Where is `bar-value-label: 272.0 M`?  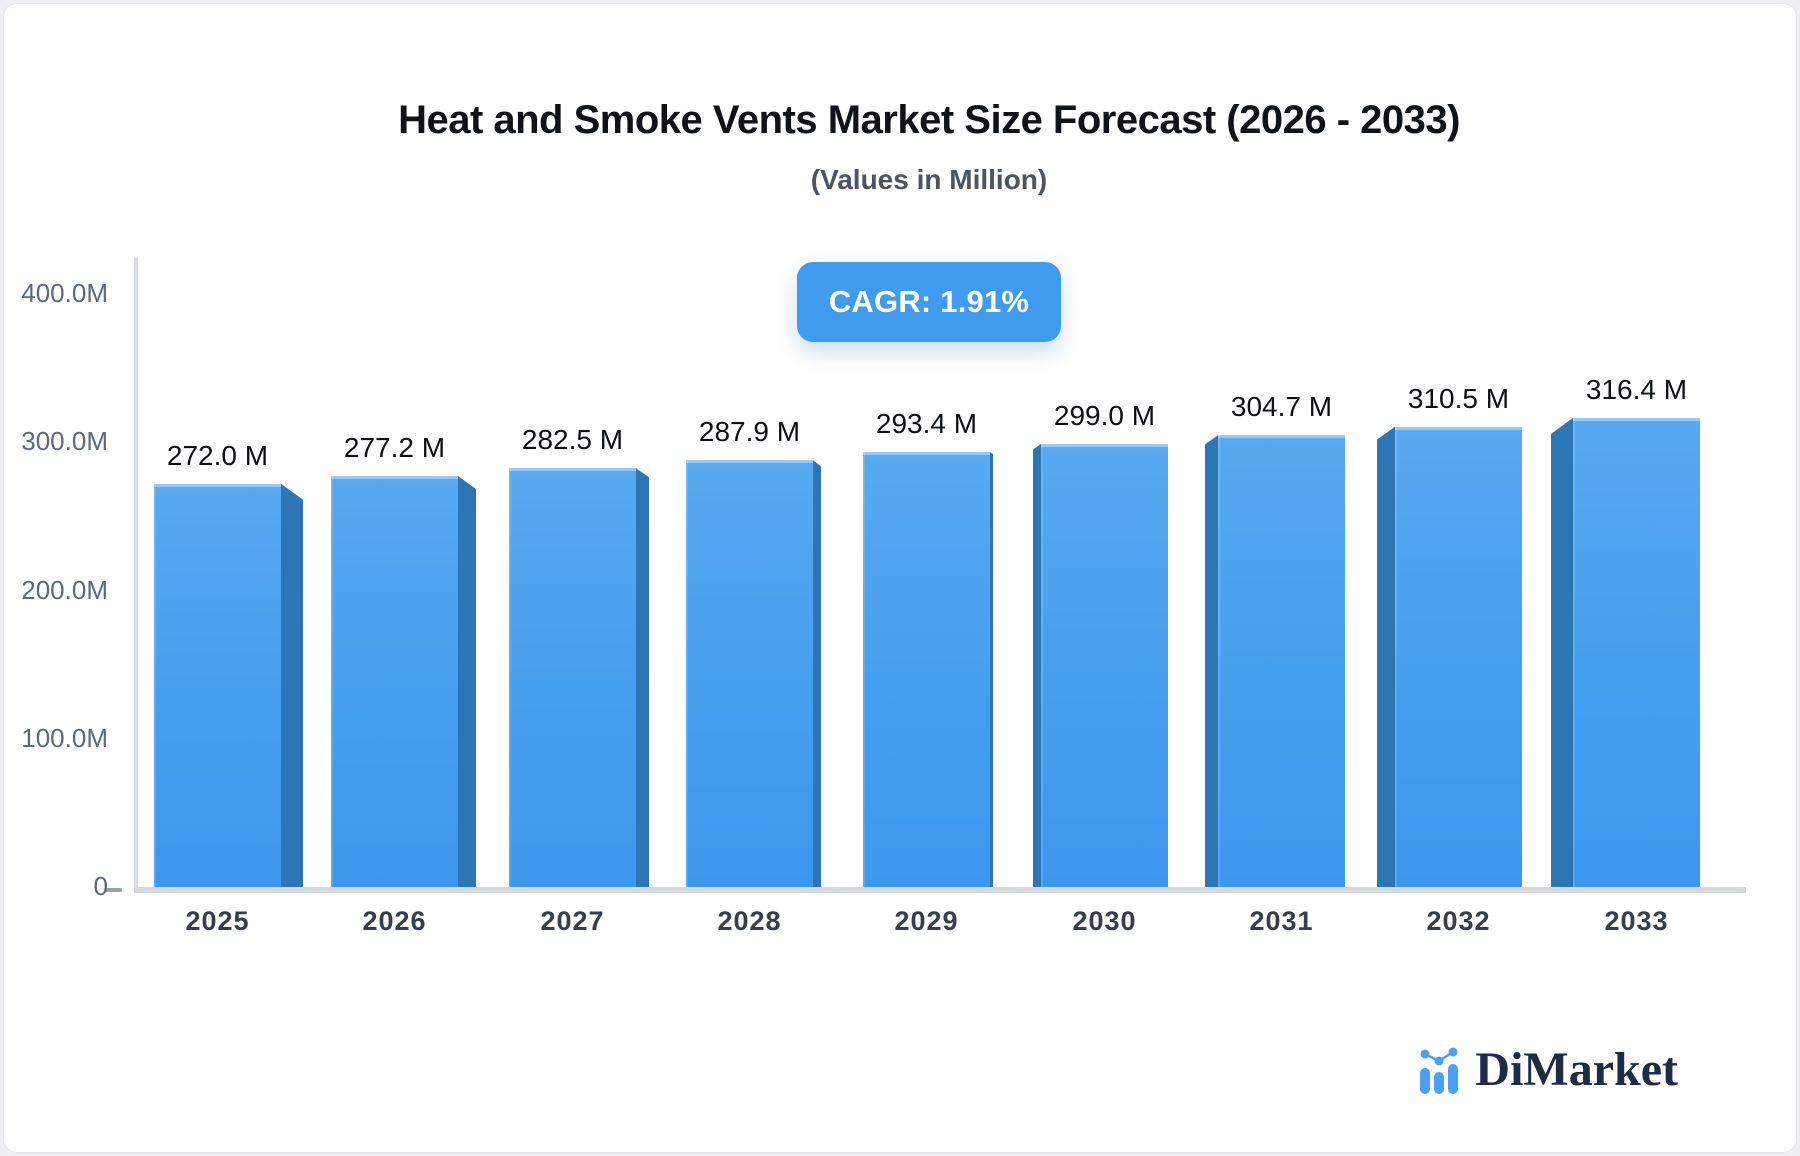
bar-value-label: 272.0 M is located at coordinates (217, 455).